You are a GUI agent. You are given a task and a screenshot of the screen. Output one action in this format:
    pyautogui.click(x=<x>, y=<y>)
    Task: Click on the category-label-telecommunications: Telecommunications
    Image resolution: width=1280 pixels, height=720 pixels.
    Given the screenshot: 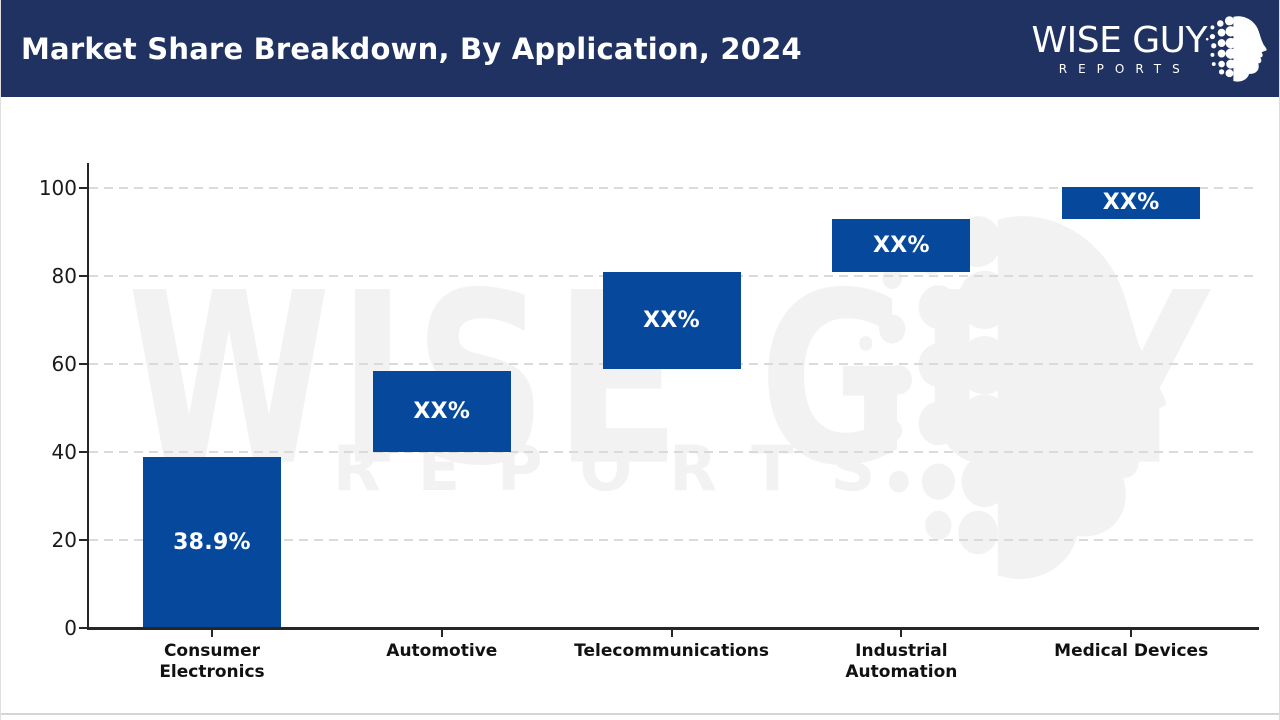 What is the action you would take?
    pyautogui.click(x=672, y=651)
    